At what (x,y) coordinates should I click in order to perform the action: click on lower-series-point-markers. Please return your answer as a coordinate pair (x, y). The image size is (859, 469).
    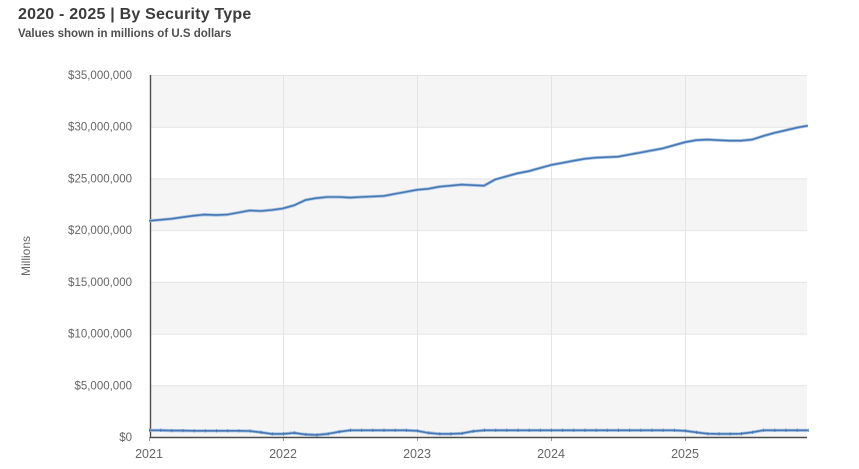
    Looking at the image, I should click on (479, 432).